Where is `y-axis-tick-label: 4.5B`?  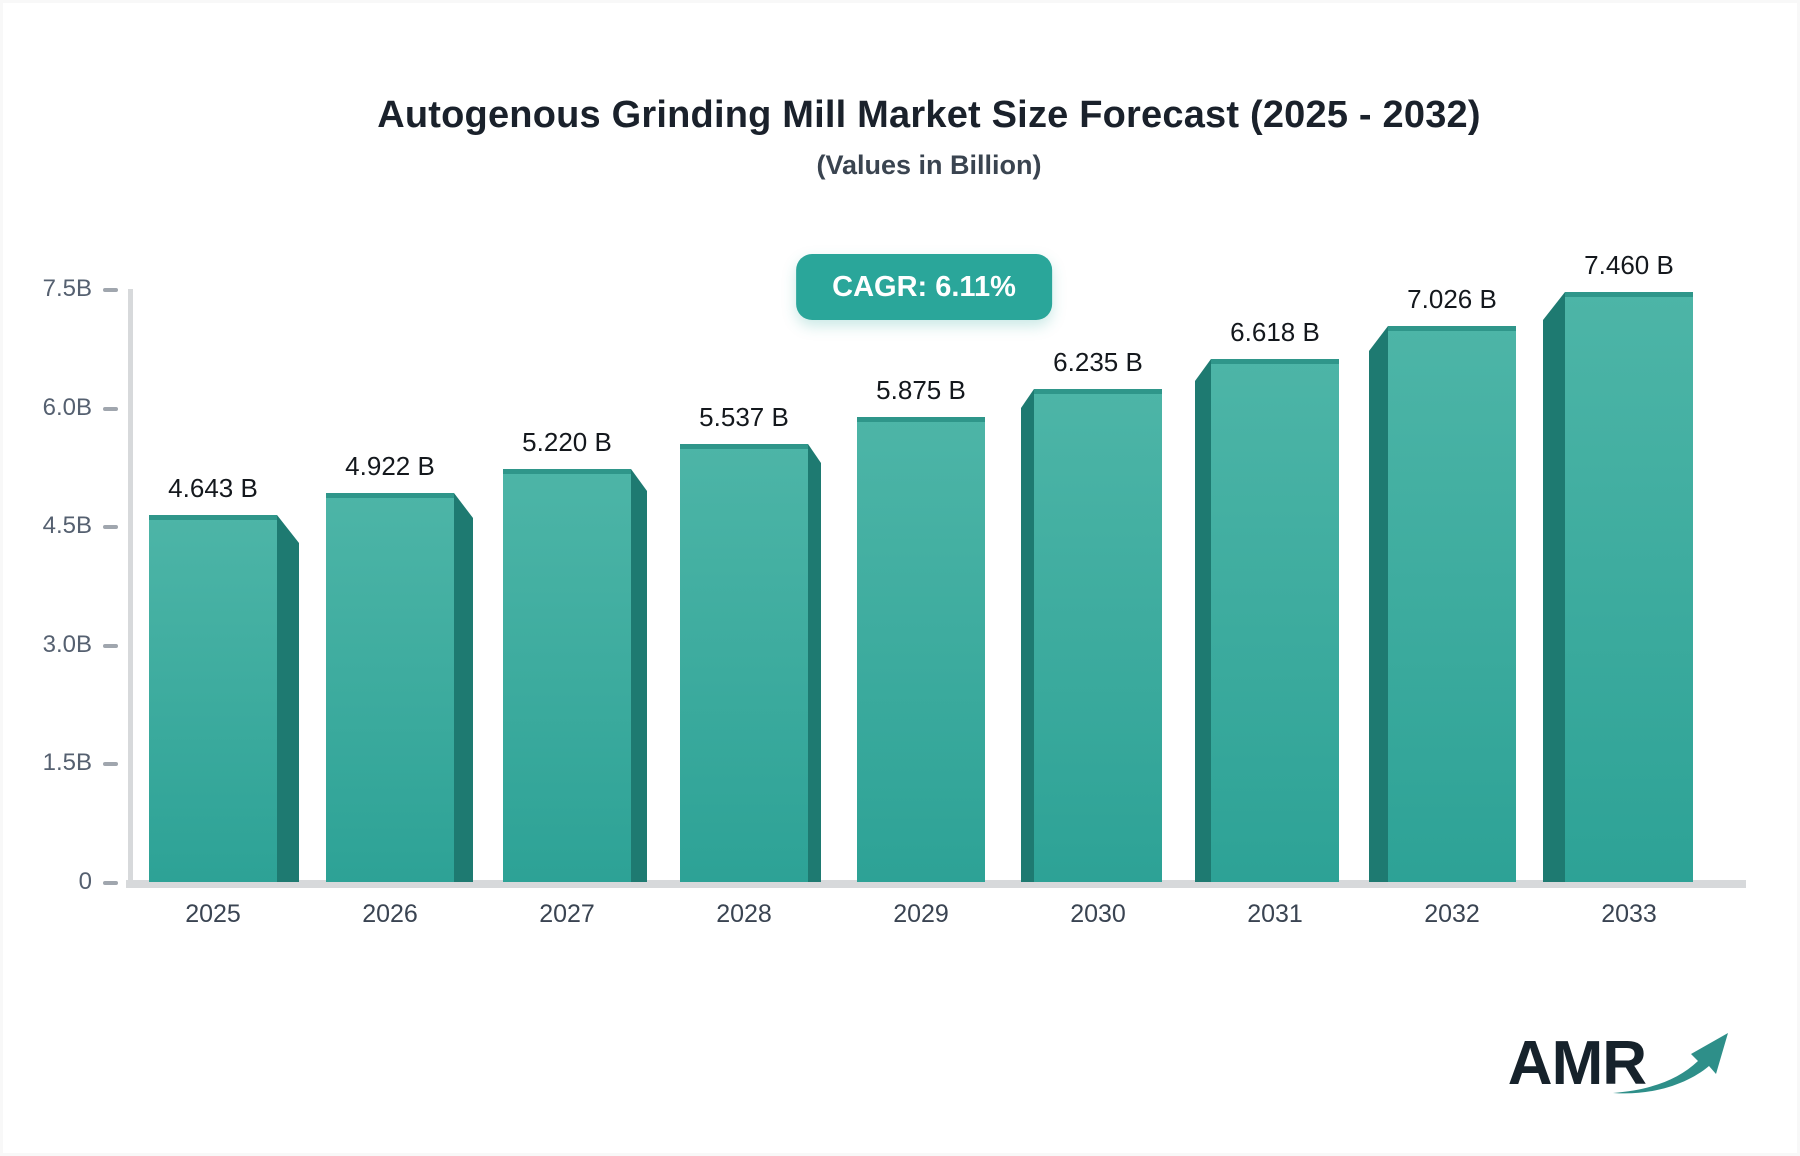 y-axis-tick-label: 4.5B is located at coordinates (67, 525).